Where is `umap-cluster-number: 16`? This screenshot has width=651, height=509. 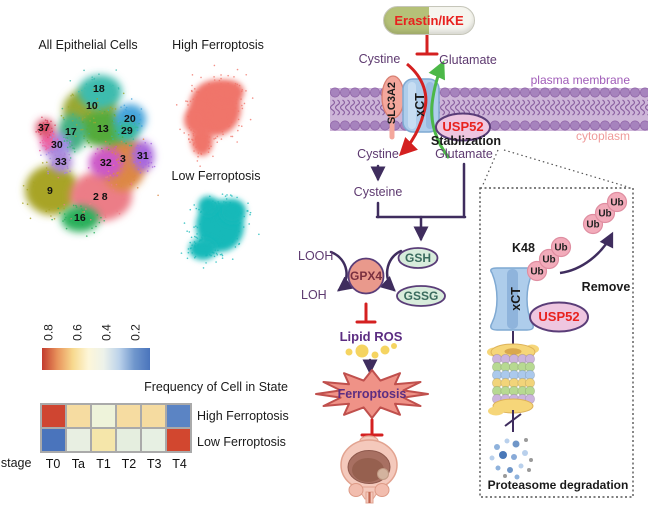
umap-cluster-number: 16 is located at coordinates (80, 218).